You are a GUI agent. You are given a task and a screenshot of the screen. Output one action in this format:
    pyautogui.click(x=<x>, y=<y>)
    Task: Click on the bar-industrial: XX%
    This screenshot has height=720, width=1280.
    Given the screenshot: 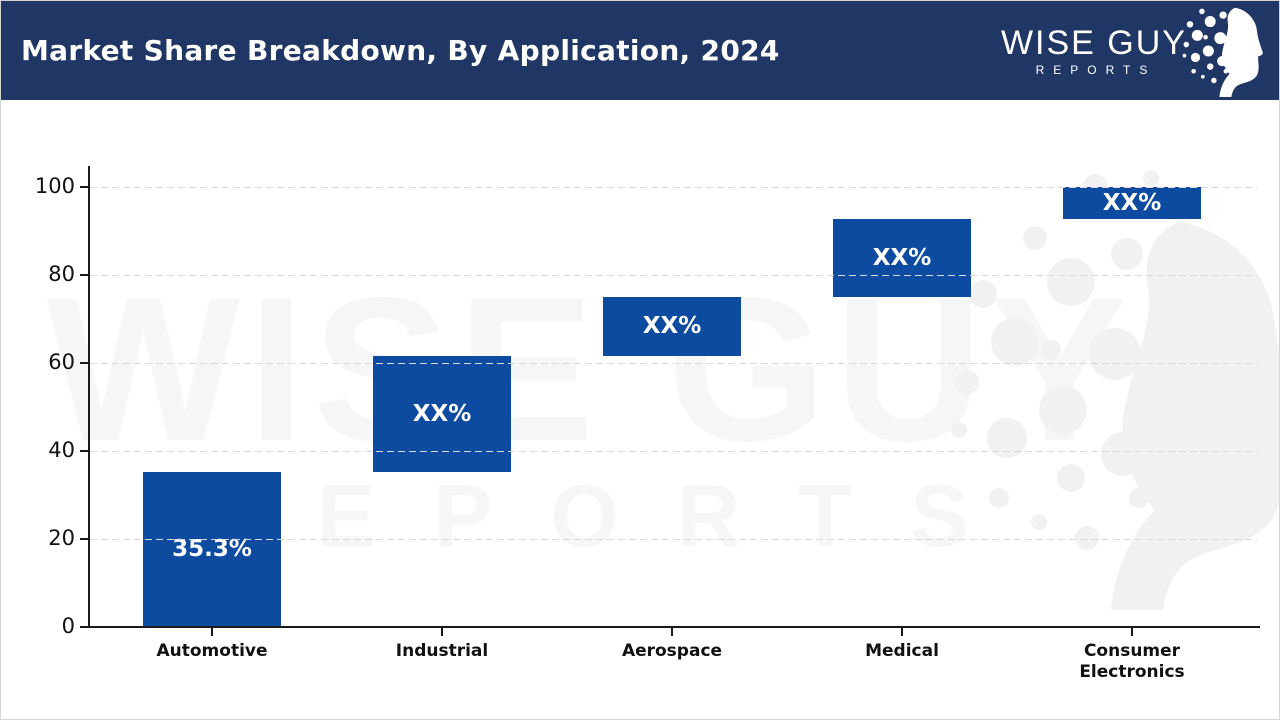 What is the action you would take?
    pyautogui.click(x=442, y=413)
    